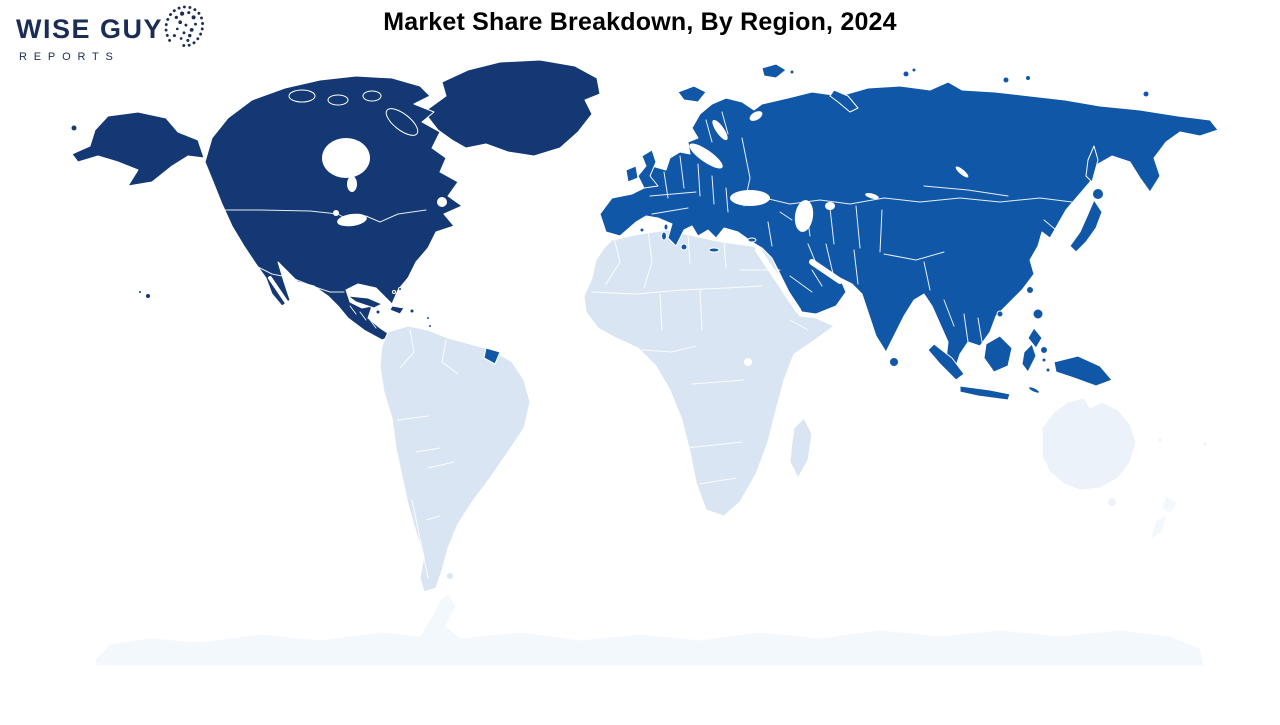 The width and height of the screenshot is (1280, 725). What do you see at coordinates (300, 279) in the screenshot?
I see `border-us-mexico` at bounding box center [300, 279].